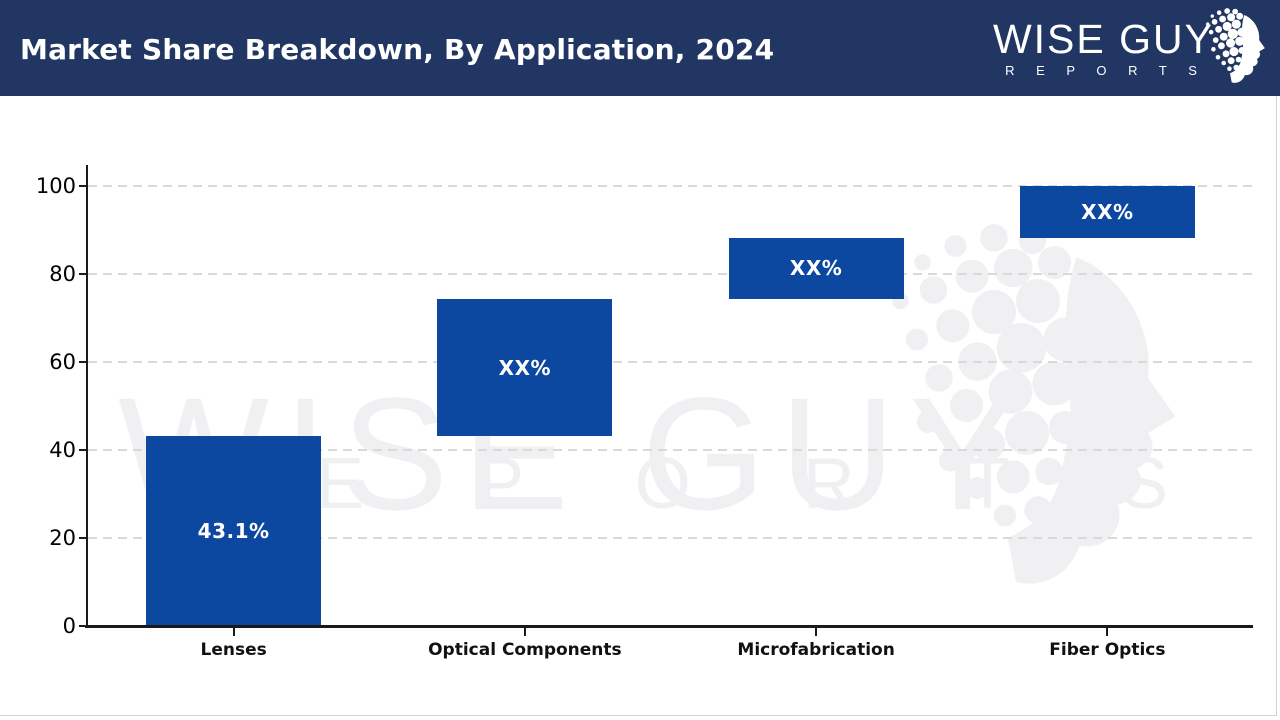 The image size is (1280, 720). I want to click on y-axis-tick-label: 40, so click(62, 450).